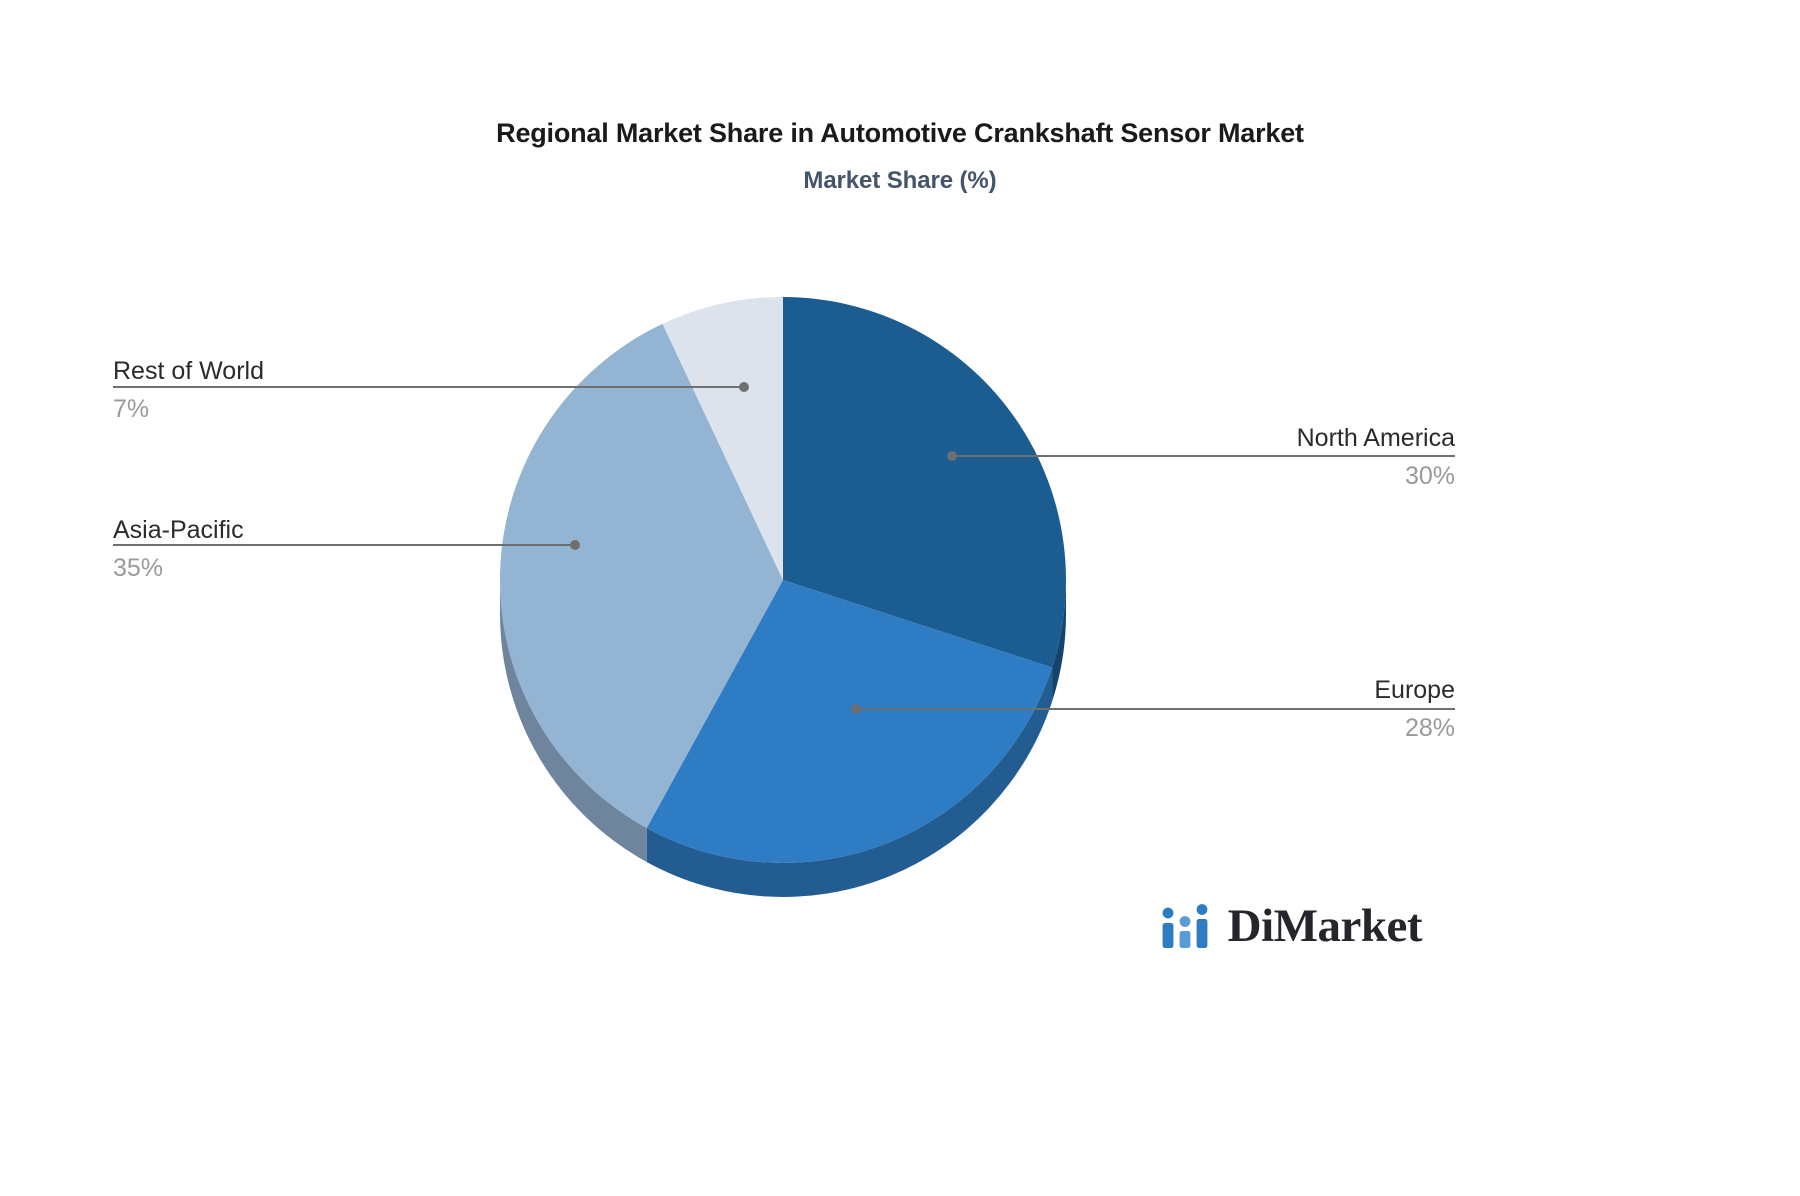 The image size is (1800, 1196). Describe the element at coordinates (188, 390) in the screenshot. I see `callout-rest-of-world: Rest of World 7%` at that location.